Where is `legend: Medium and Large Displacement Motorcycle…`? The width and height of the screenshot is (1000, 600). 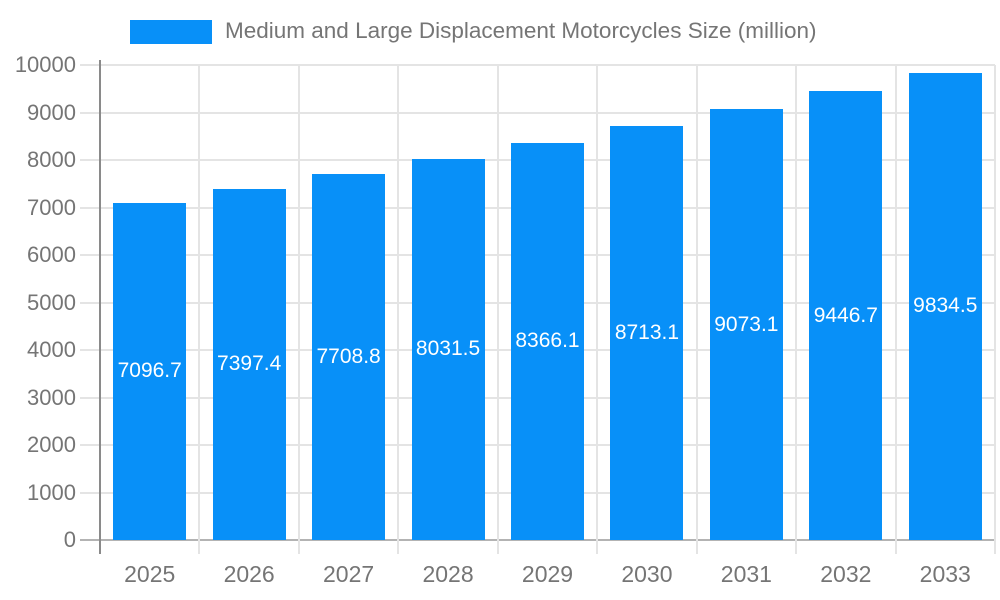 legend: Medium and Large Displacement Motorcycle… is located at coordinates (500, 28).